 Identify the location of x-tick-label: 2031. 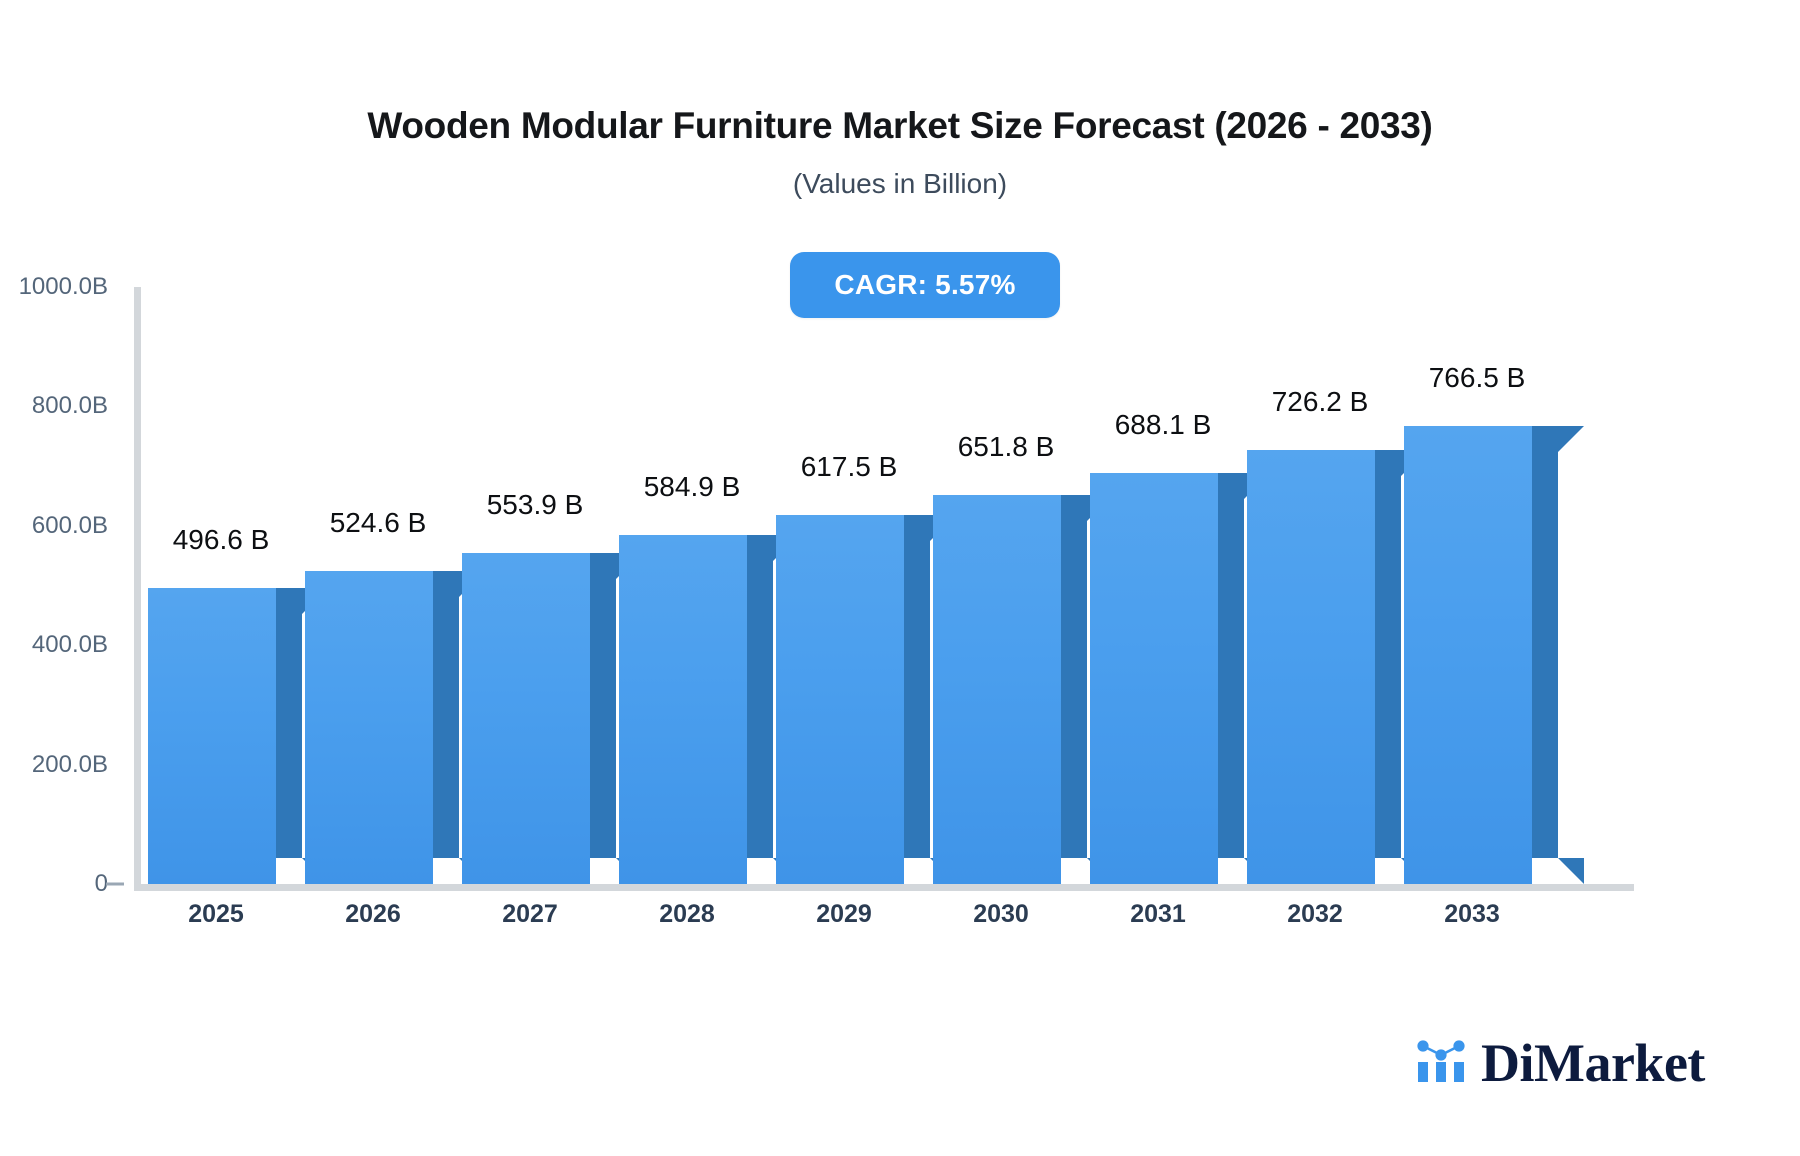
(1158, 914).